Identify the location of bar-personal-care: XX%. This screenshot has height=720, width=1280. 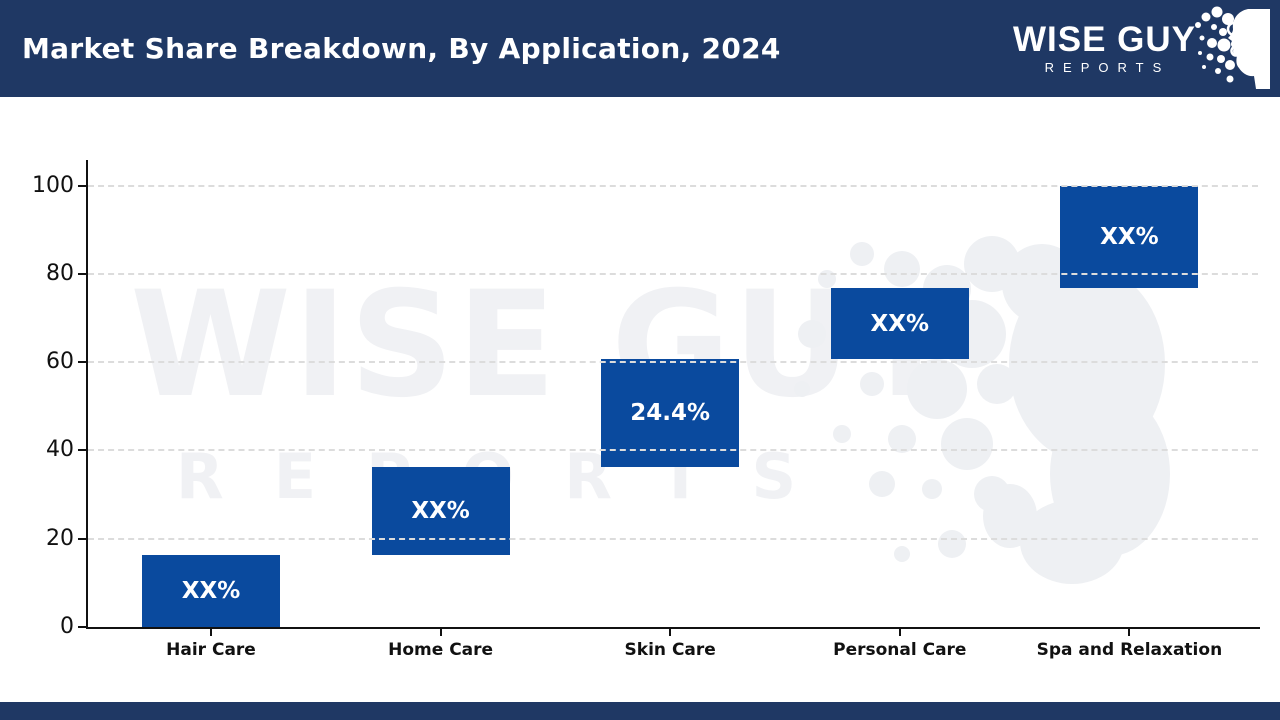
(899, 323).